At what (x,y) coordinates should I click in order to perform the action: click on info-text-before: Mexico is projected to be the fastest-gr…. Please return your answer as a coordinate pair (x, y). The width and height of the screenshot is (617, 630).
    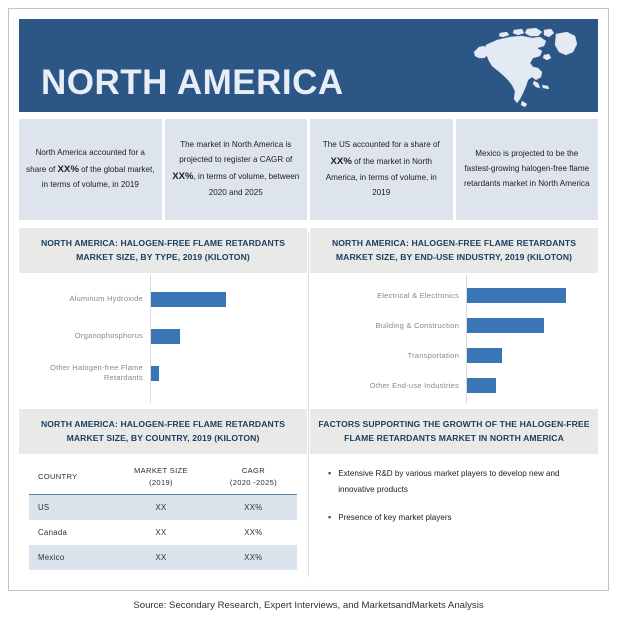
    Looking at the image, I should click on (526, 168).